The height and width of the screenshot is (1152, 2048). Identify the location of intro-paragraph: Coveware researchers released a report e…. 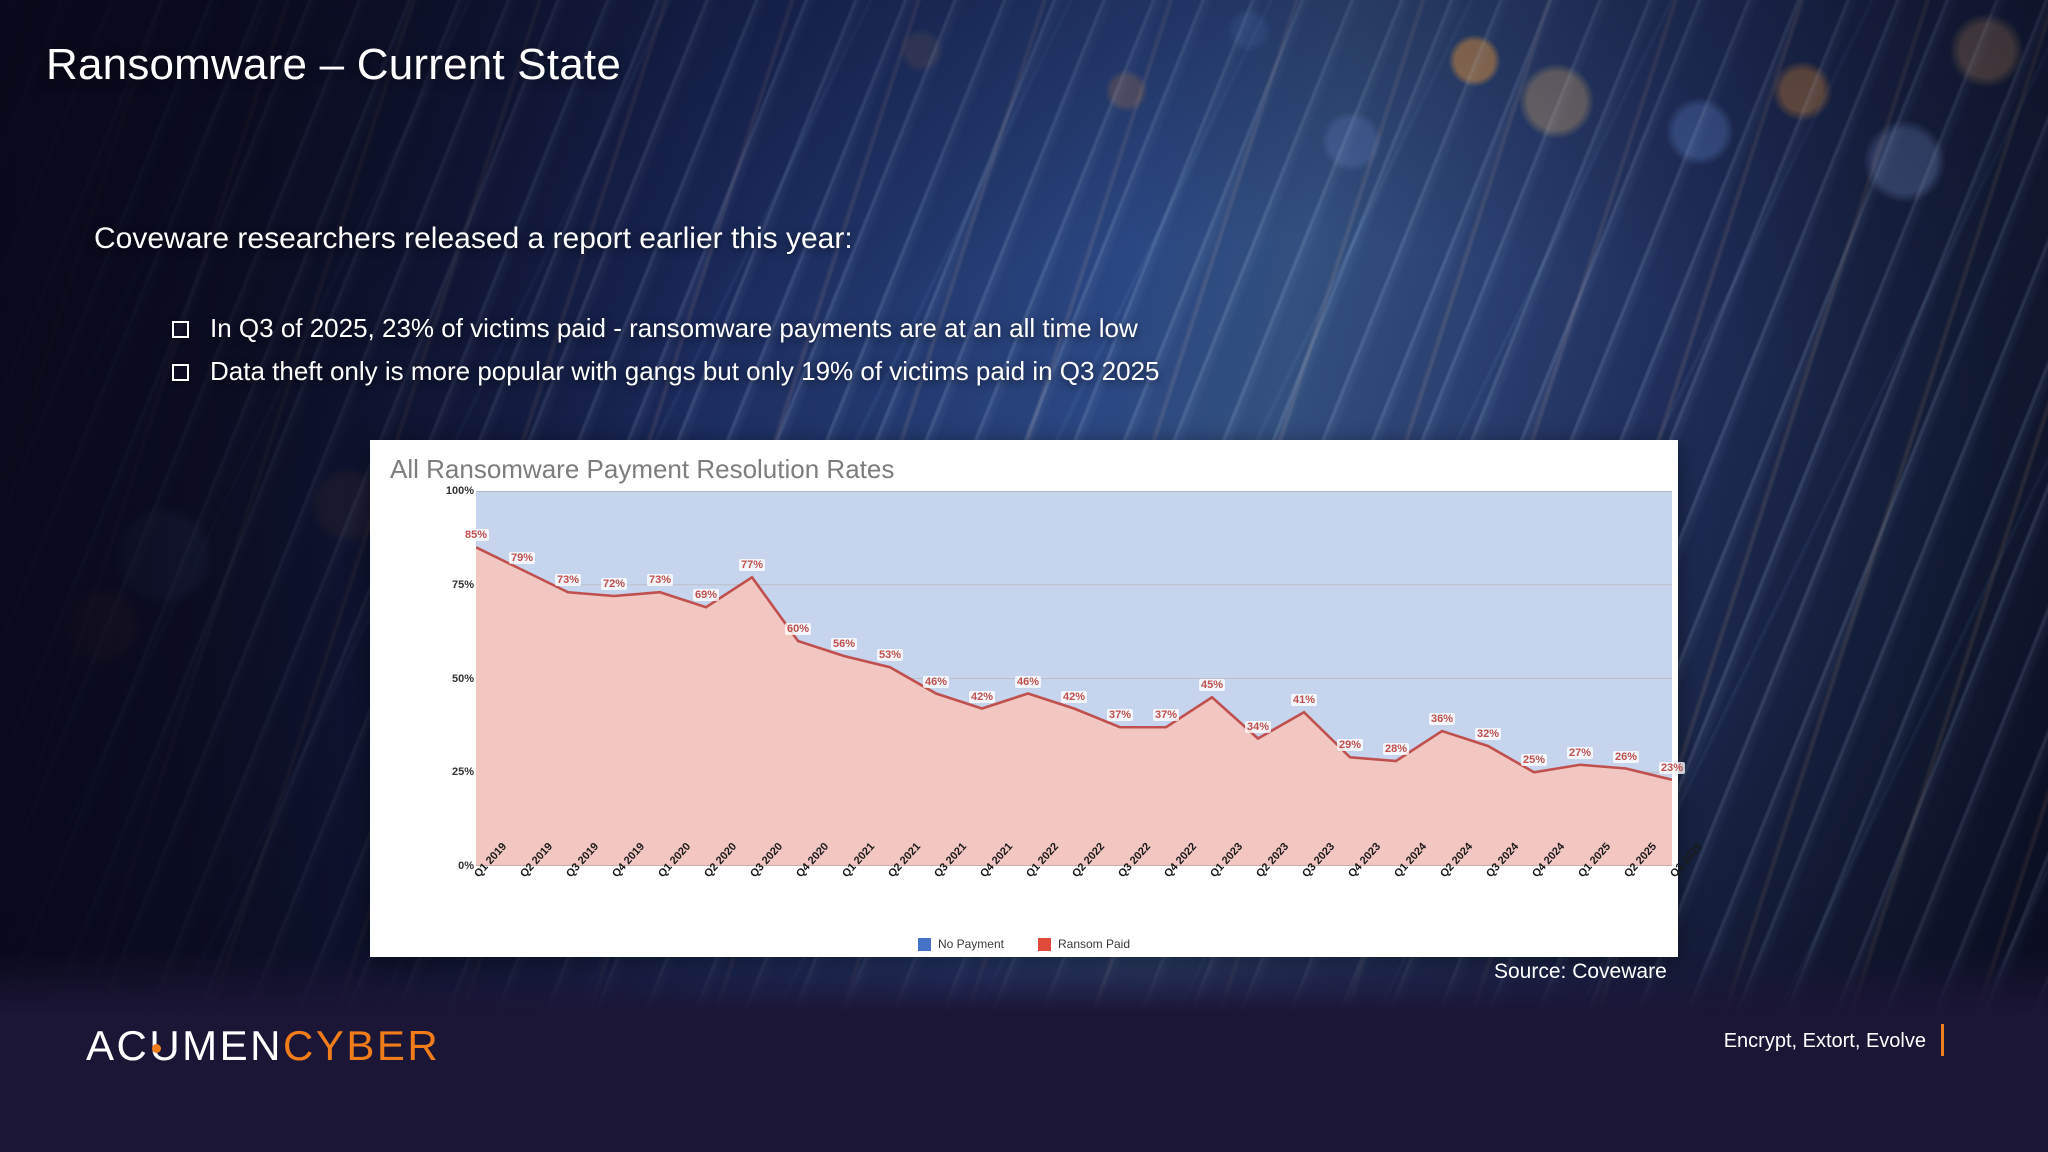
(473, 238).